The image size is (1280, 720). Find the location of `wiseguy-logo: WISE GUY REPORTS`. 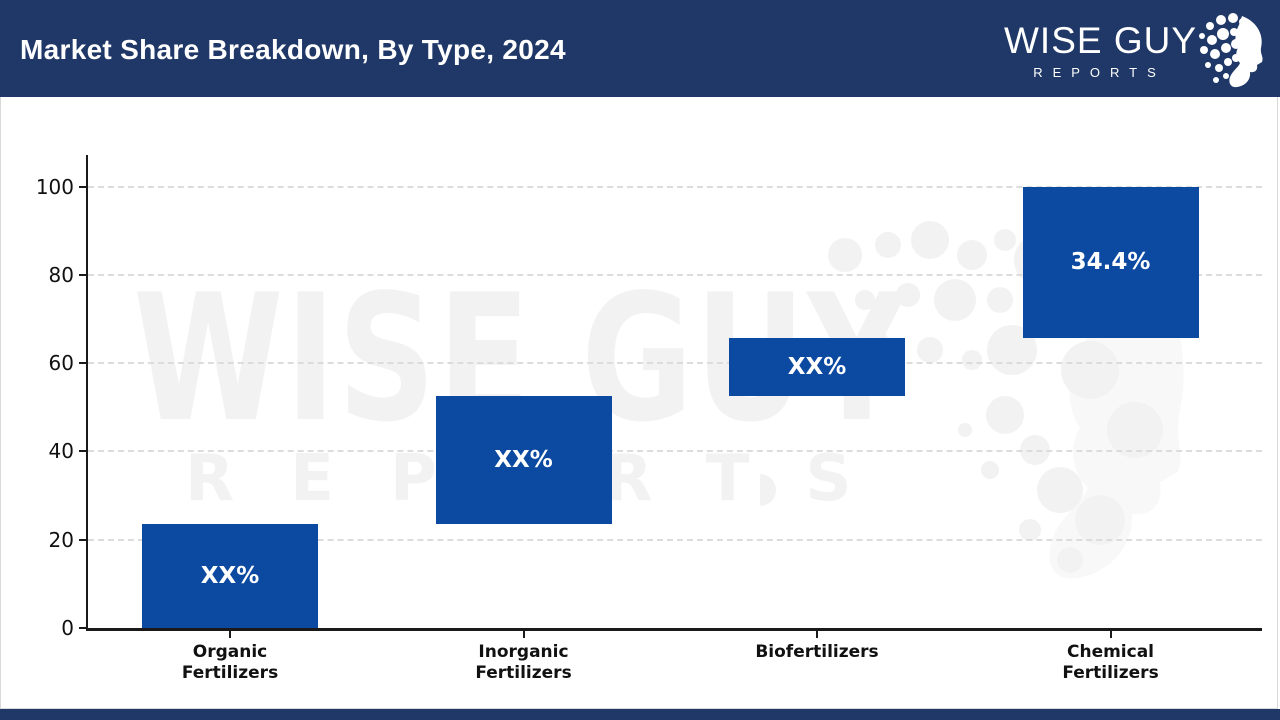

wiseguy-logo: WISE GUY REPORTS is located at coordinates (1135, 50).